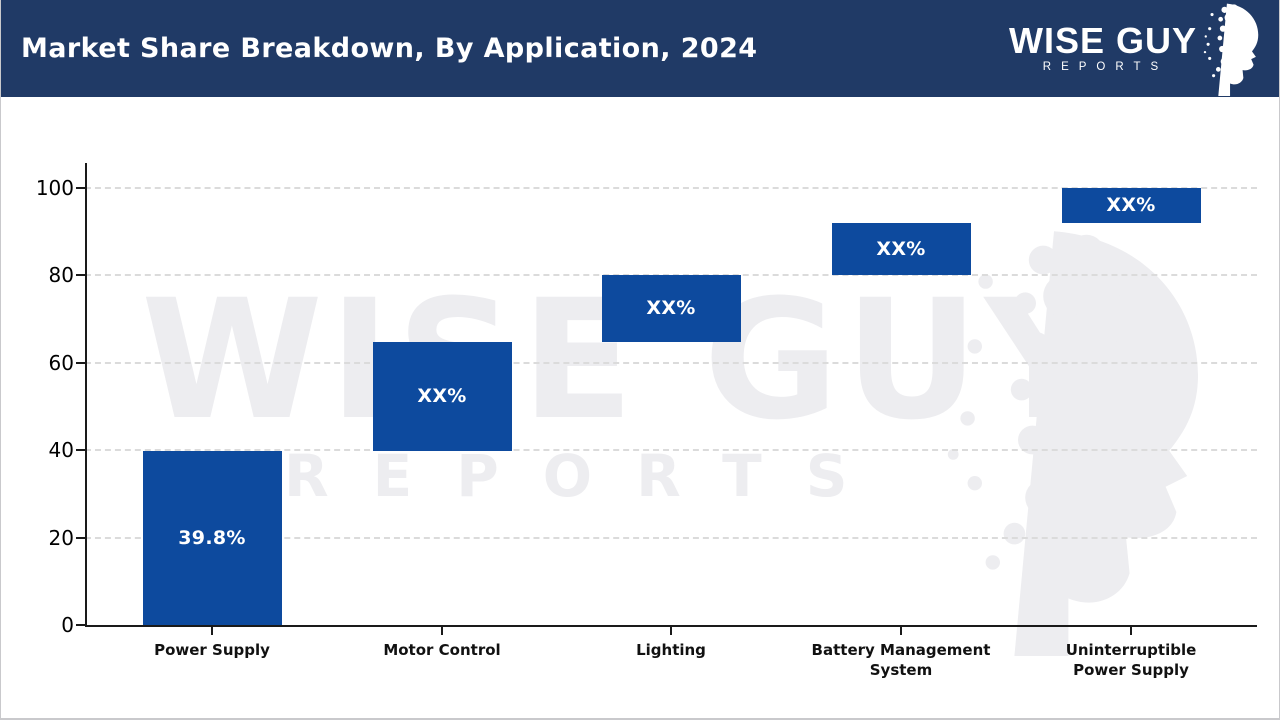 This screenshot has width=1280, height=720. I want to click on bar-value-label: 39.8%, so click(212, 537).